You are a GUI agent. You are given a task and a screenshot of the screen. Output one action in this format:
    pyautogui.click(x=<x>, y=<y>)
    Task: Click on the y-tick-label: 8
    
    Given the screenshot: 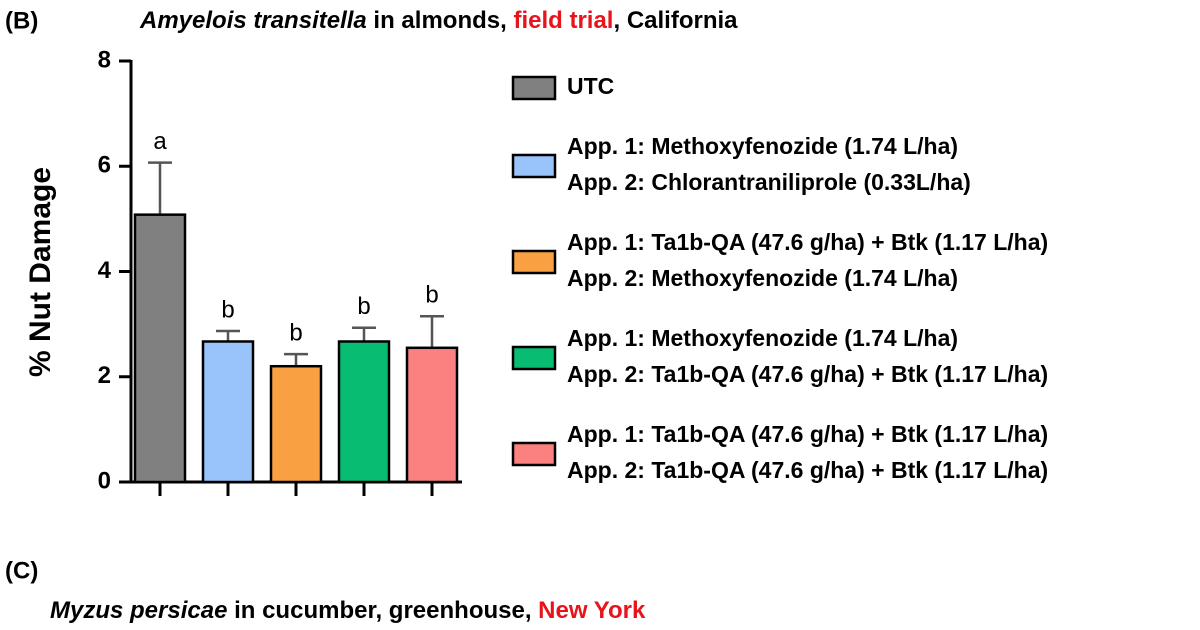 What is the action you would take?
    pyautogui.click(x=104, y=59)
    